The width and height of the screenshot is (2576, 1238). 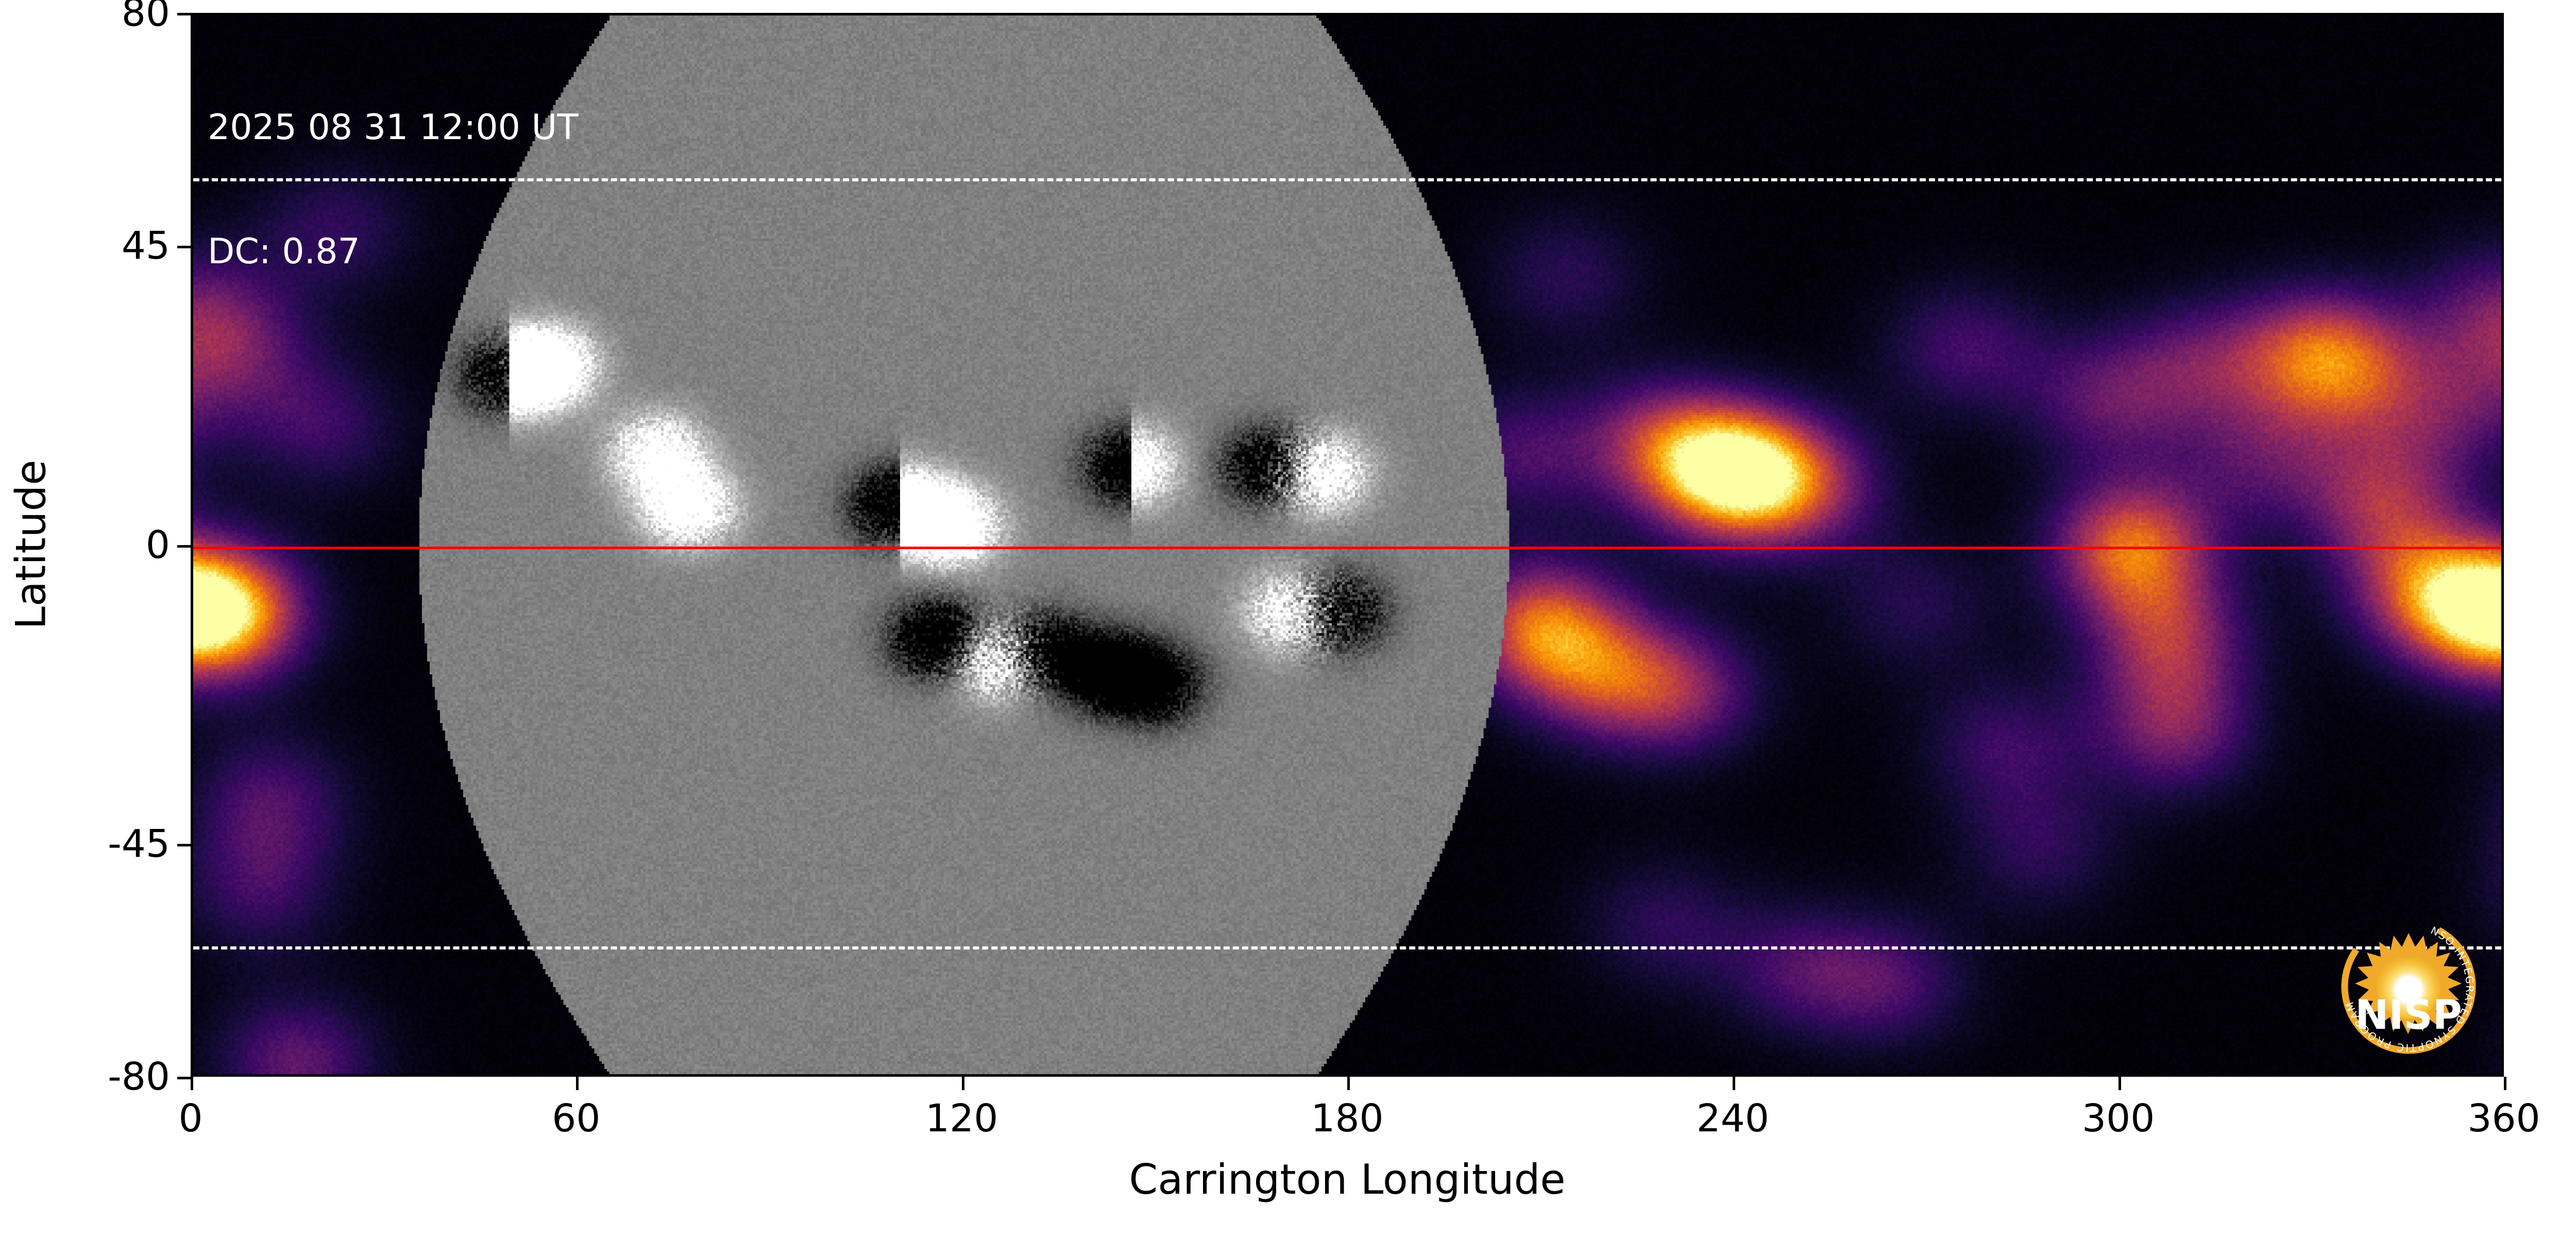 I want to click on equator-line, so click(x=1347, y=547).